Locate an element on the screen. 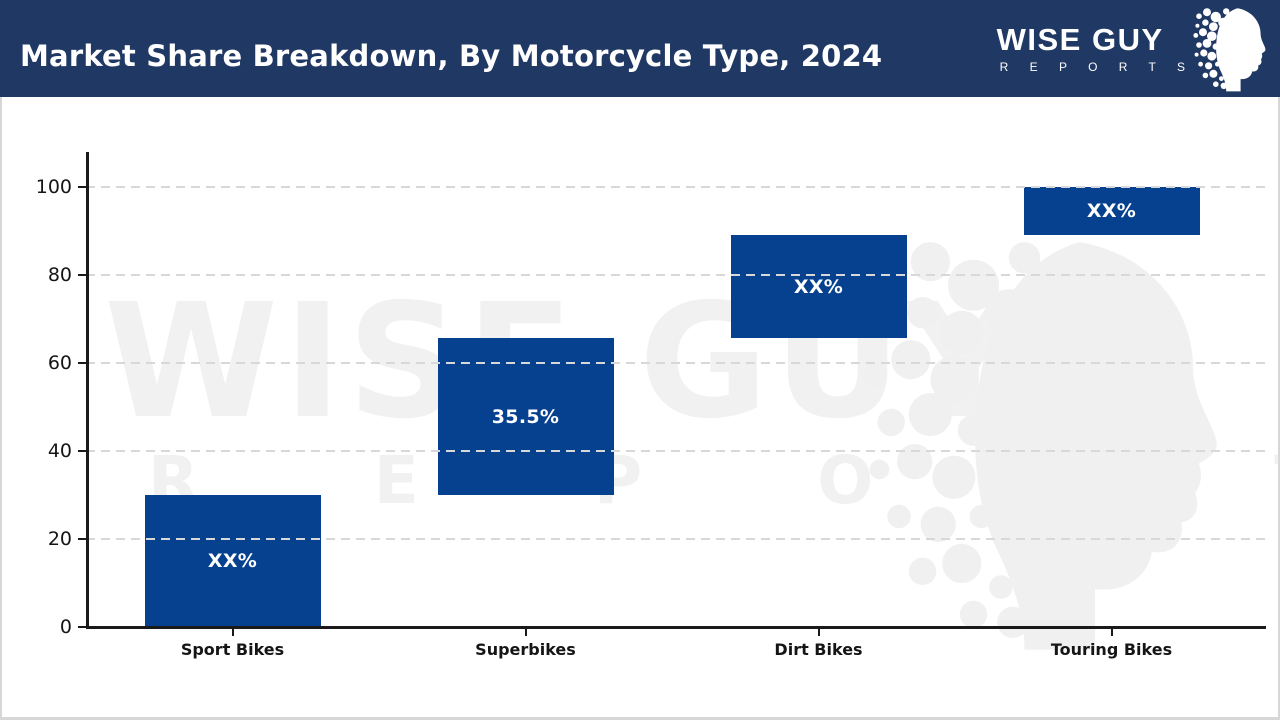 Image resolution: width=1280 pixels, height=720 pixels. y-tick-label-0: 0 is located at coordinates (65, 627).